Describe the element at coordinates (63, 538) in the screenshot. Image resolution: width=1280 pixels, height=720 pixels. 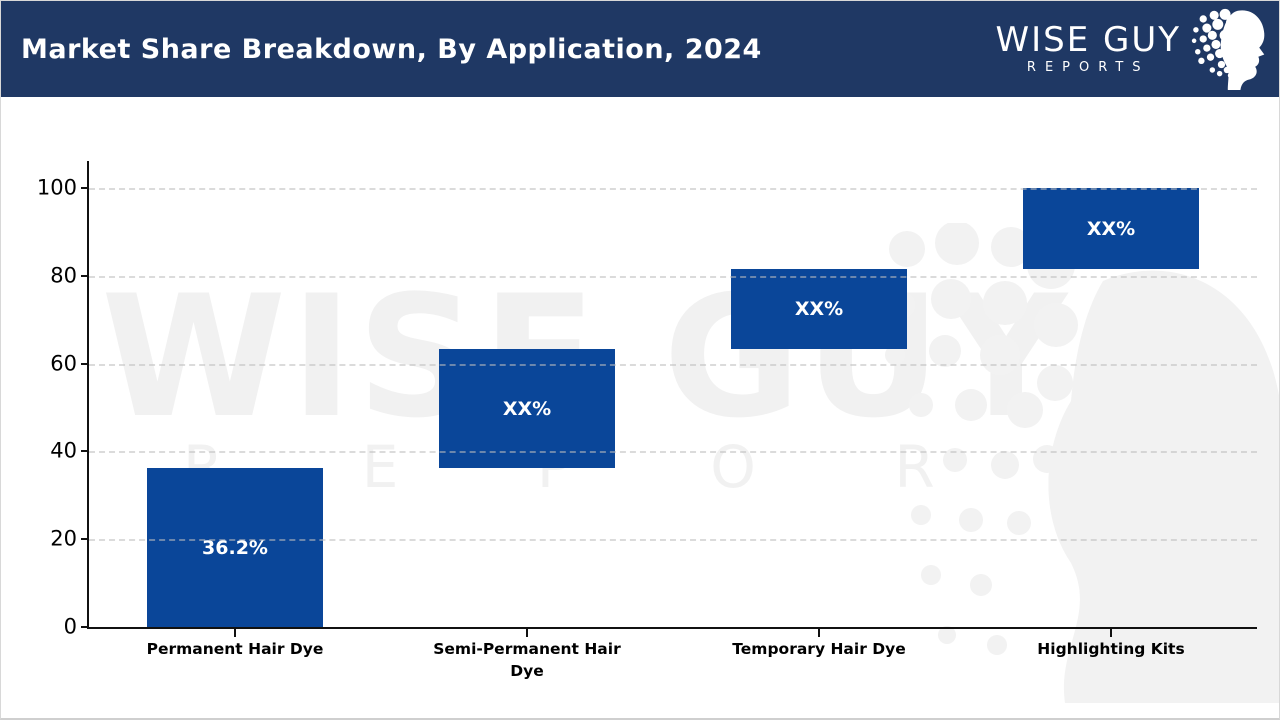
I see `y-axis-tick-label: 20` at that location.